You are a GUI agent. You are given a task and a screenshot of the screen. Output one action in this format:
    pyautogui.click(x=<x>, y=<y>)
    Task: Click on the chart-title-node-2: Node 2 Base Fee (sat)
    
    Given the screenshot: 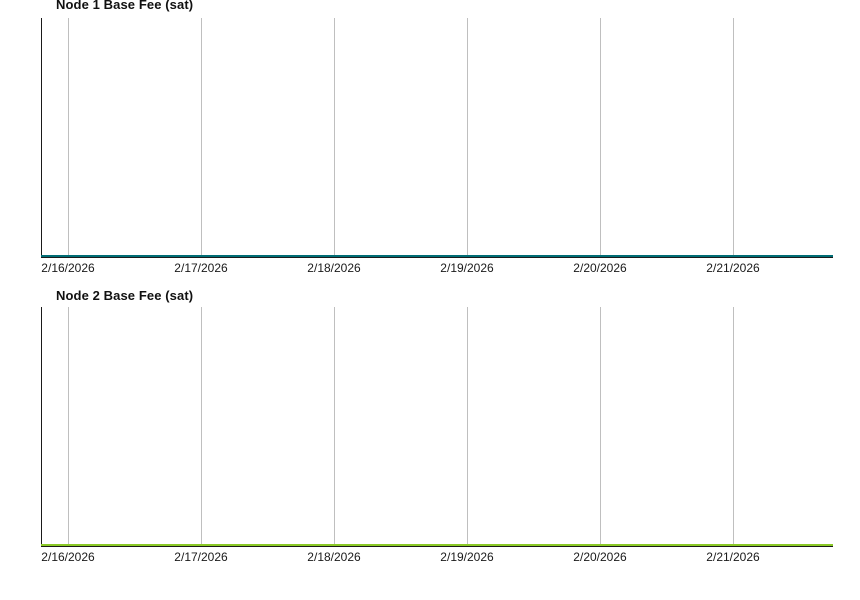 What is the action you would take?
    pyautogui.click(x=125, y=295)
    